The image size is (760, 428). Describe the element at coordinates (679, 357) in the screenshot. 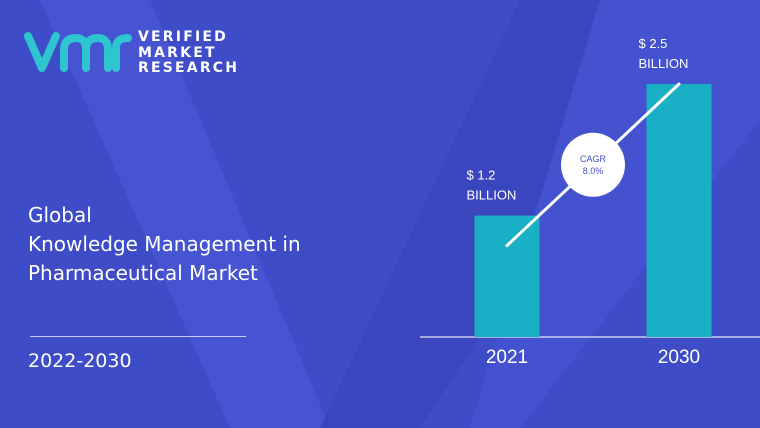

I see `category-label-2030: 2030` at that location.